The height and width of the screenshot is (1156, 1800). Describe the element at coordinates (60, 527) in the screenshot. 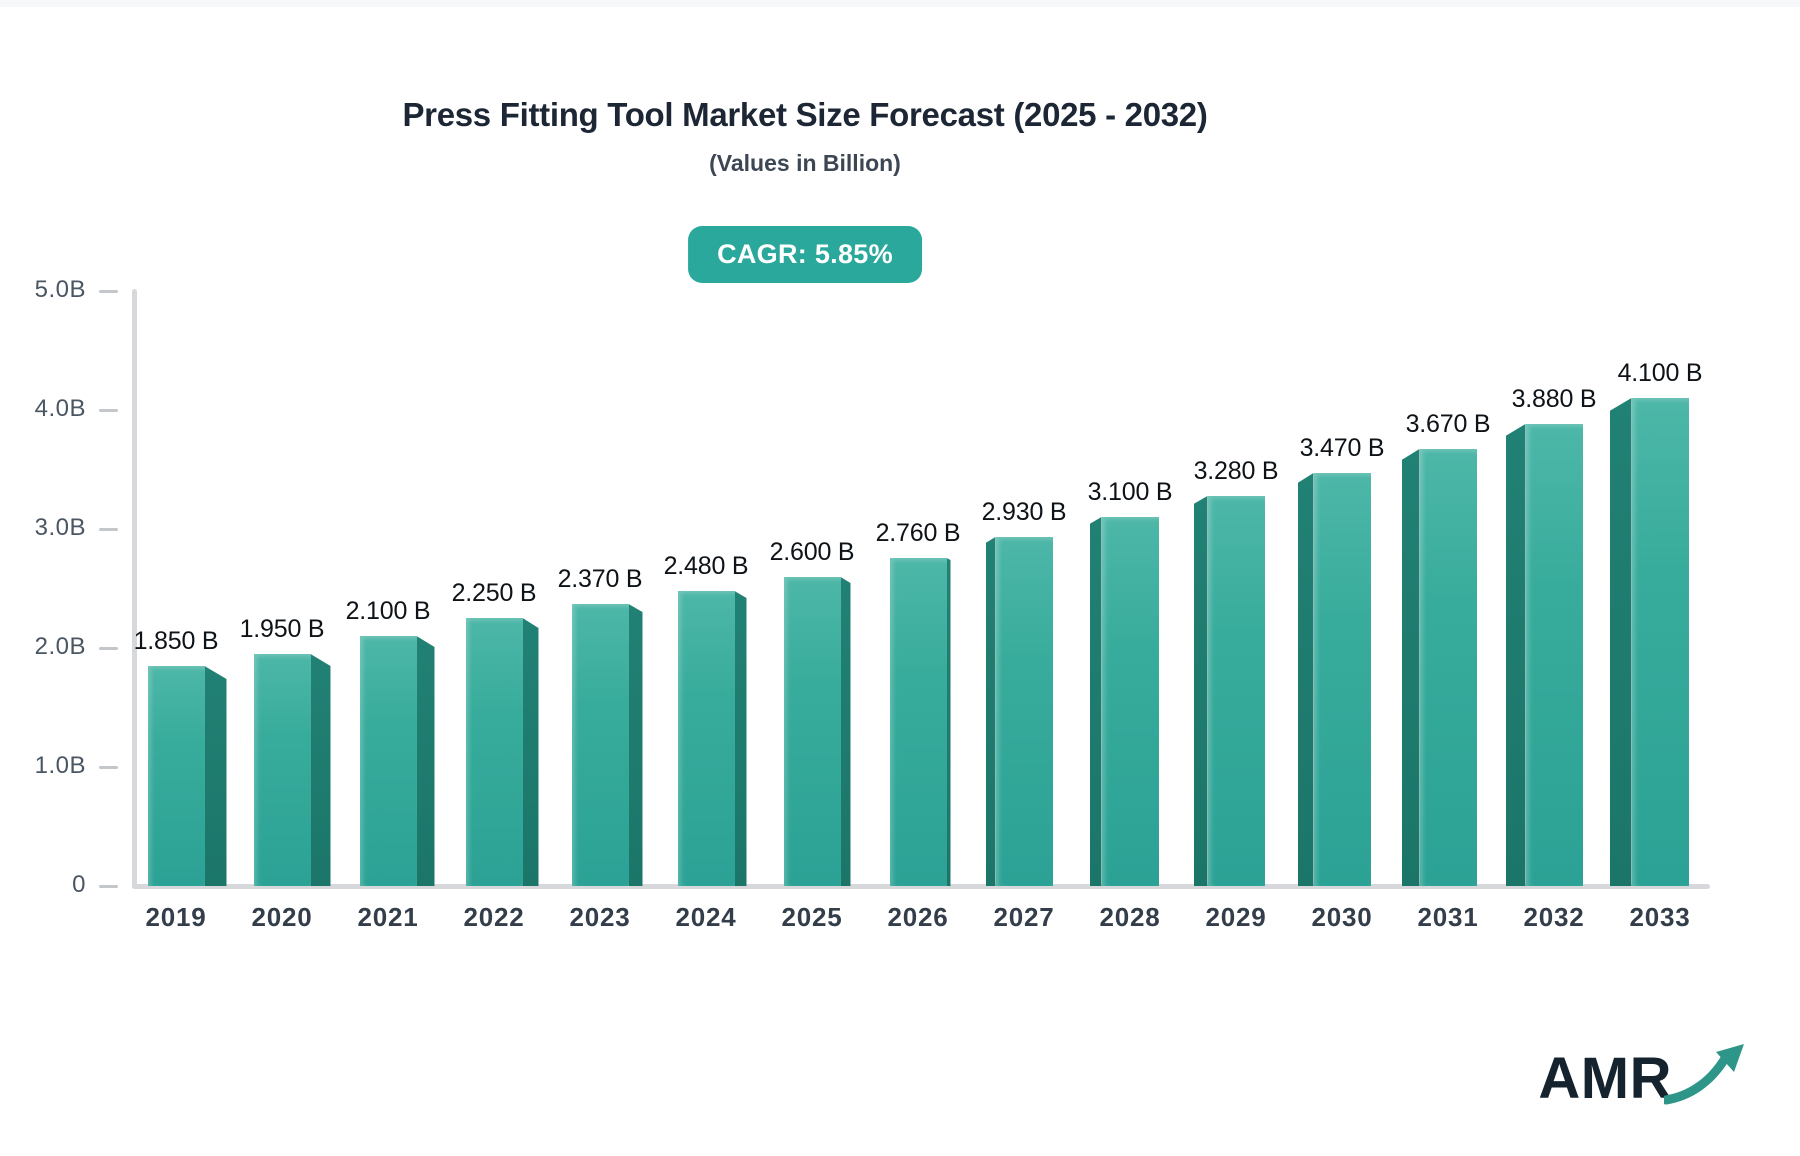

I see `y-axis-label: 3.0B` at that location.